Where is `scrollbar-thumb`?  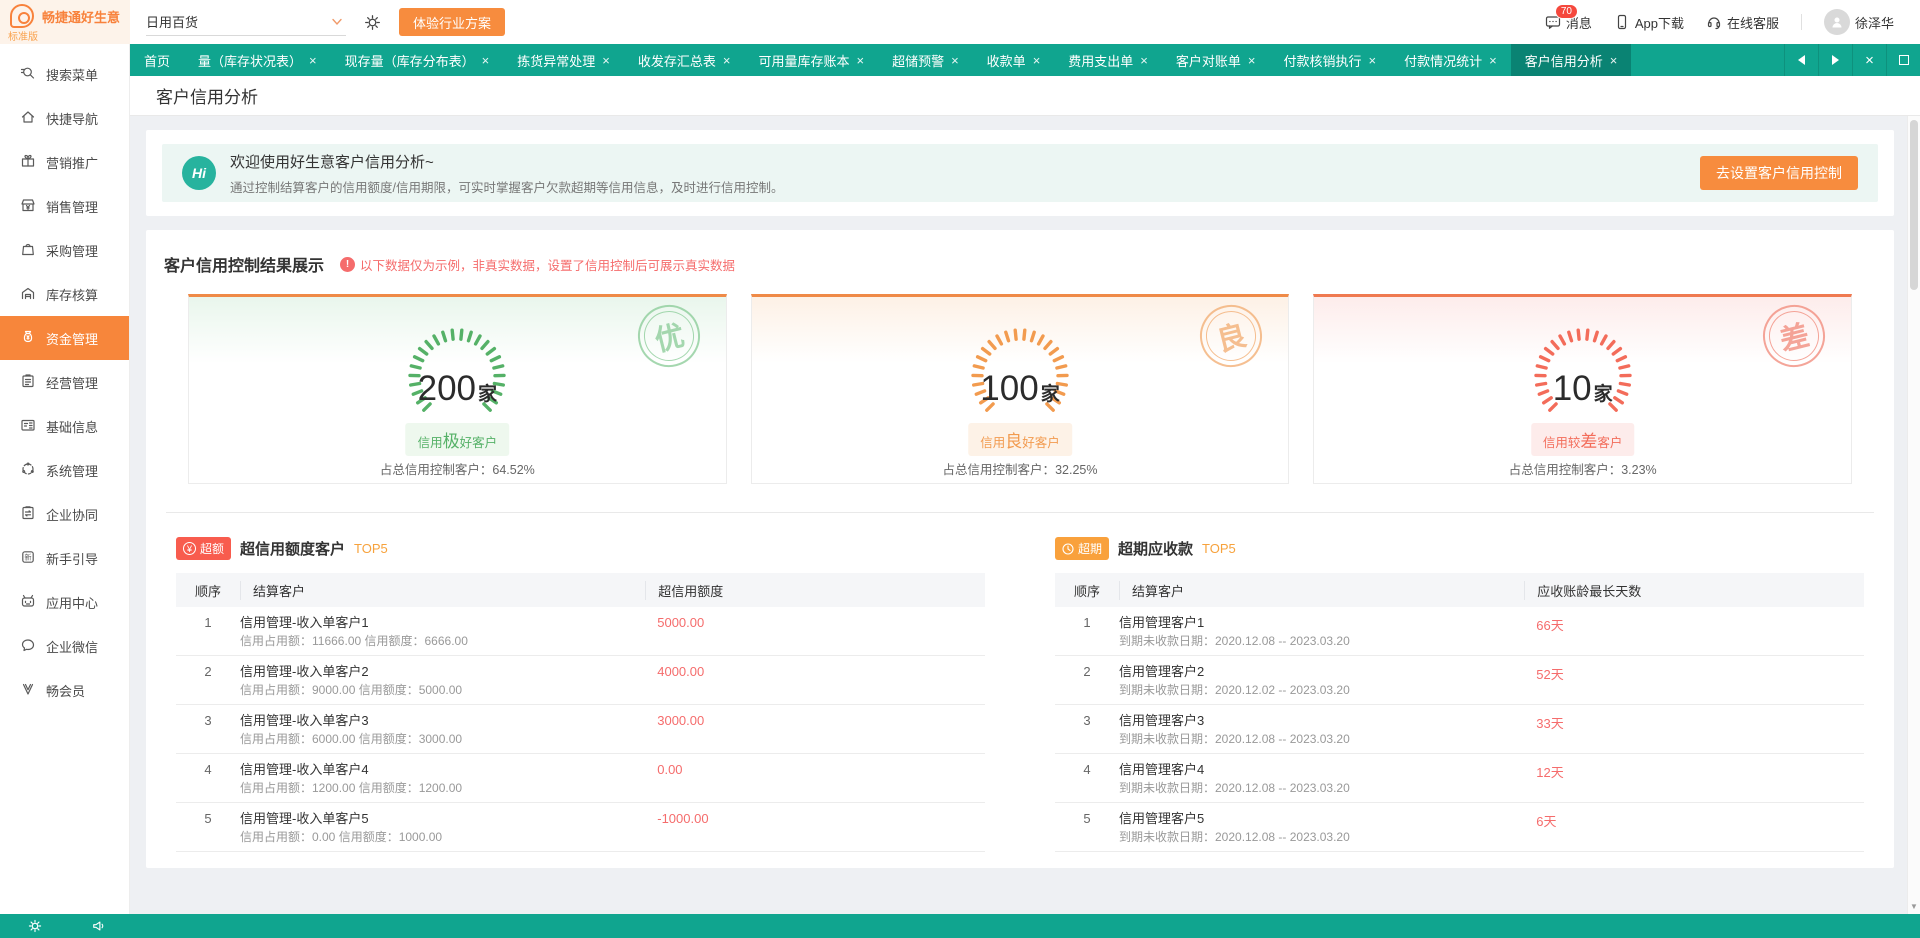
scrollbar-thumb is located at coordinates (1914, 205).